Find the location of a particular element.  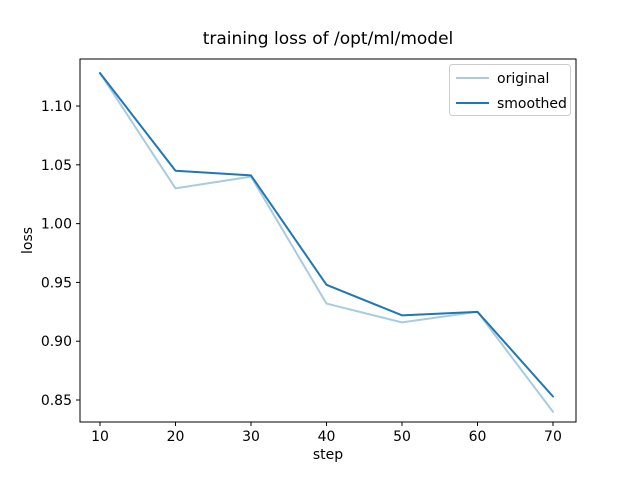

y-tick-label: 1.10 is located at coordinates (56, 107).